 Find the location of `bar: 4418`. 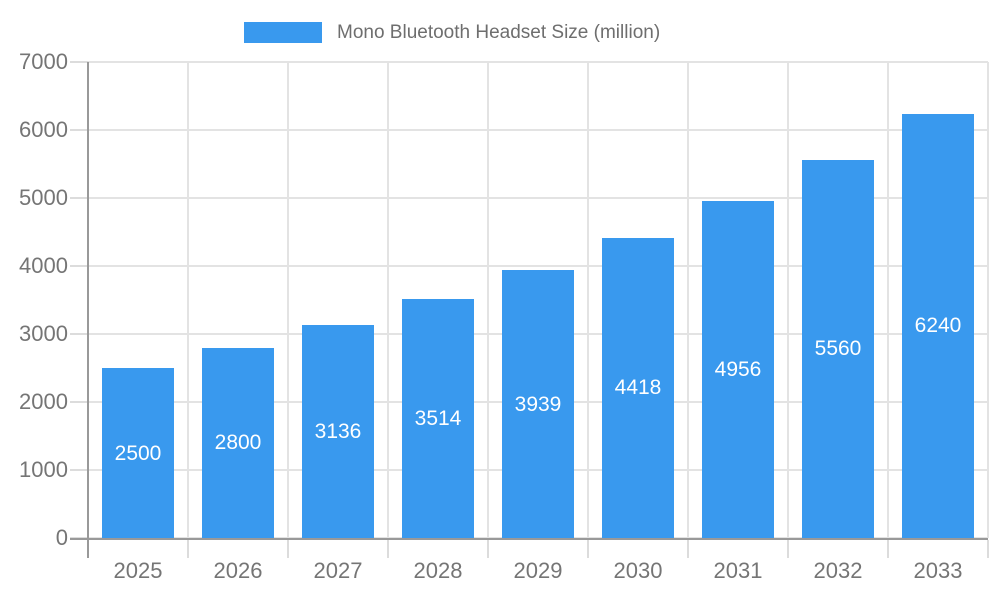

bar: 4418 is located at coordinates (638, 387).